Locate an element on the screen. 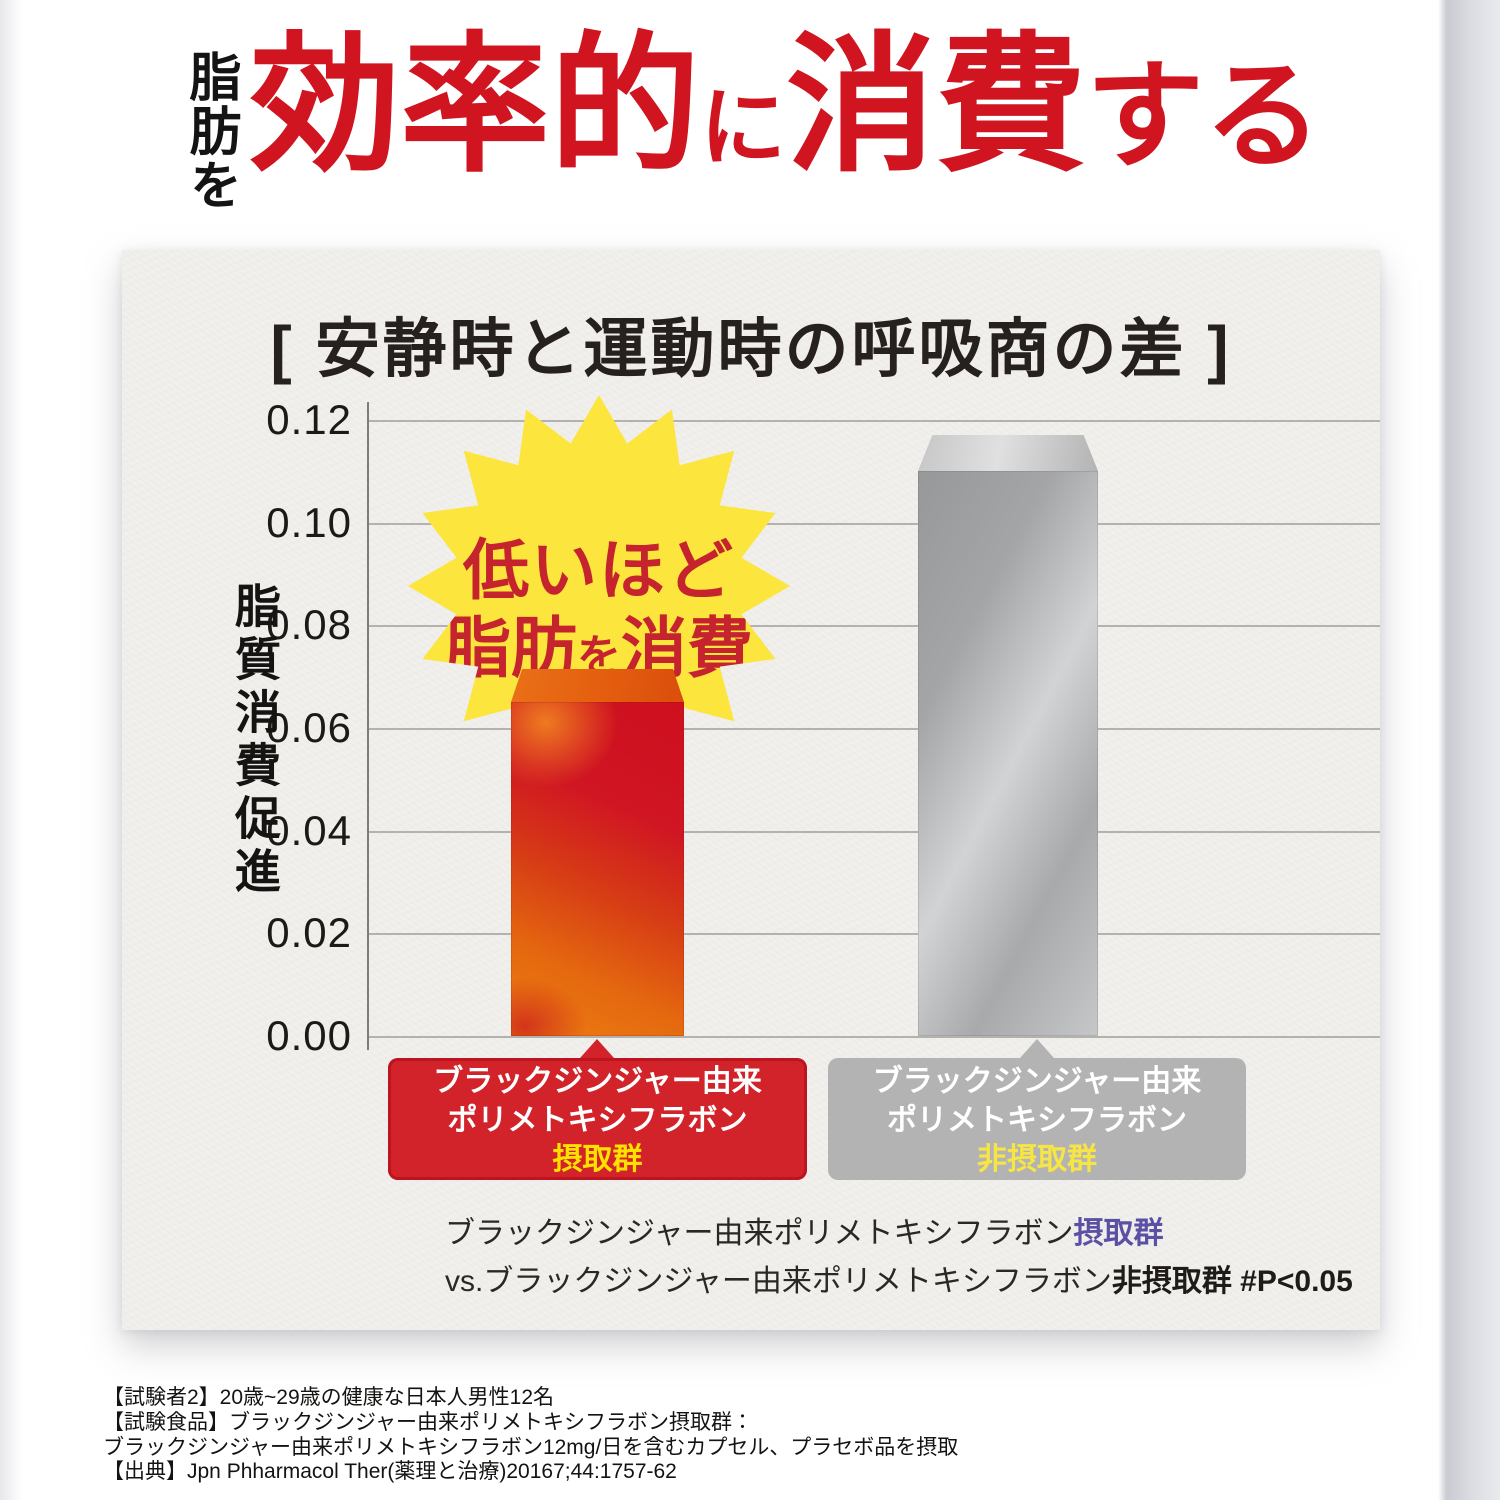  category-label-nointake: ブラックジンジャー由来 ポリメトキシフラボン 非摂取群 is located at coordinates (1037, 1109).